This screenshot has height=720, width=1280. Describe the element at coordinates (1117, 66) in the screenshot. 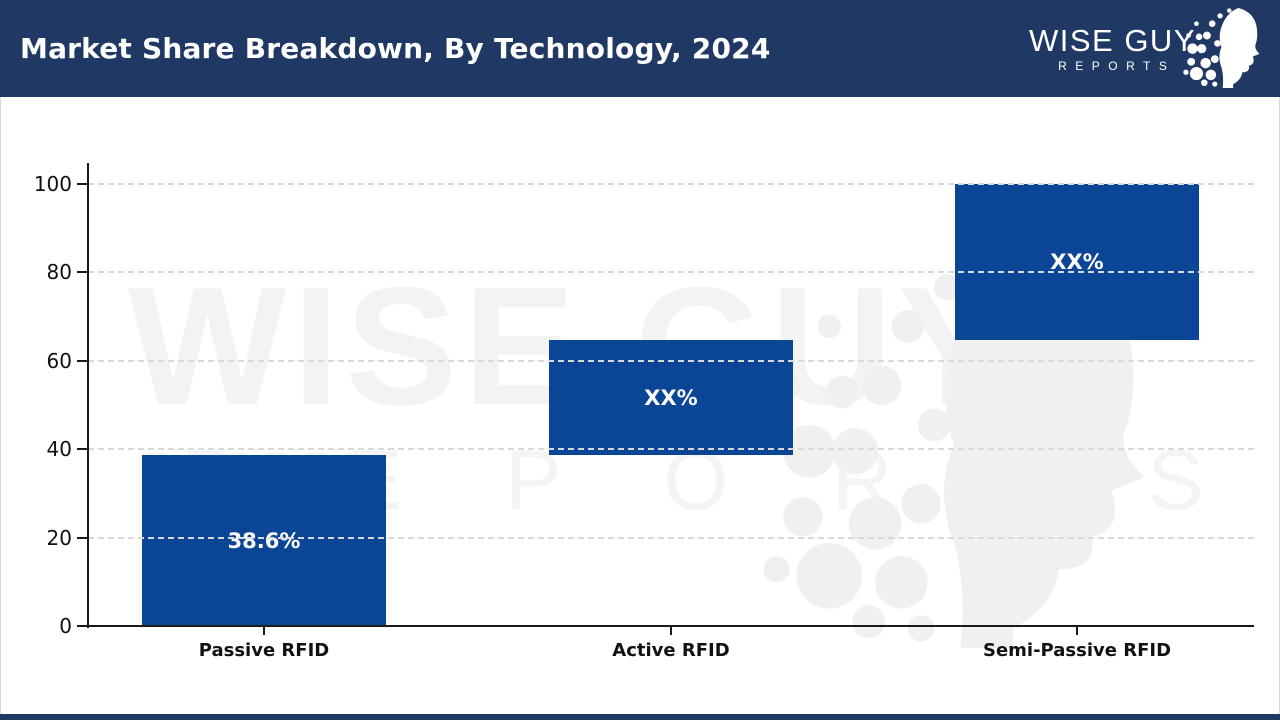

I see `logo-subtitle: REPORTS` at that location.